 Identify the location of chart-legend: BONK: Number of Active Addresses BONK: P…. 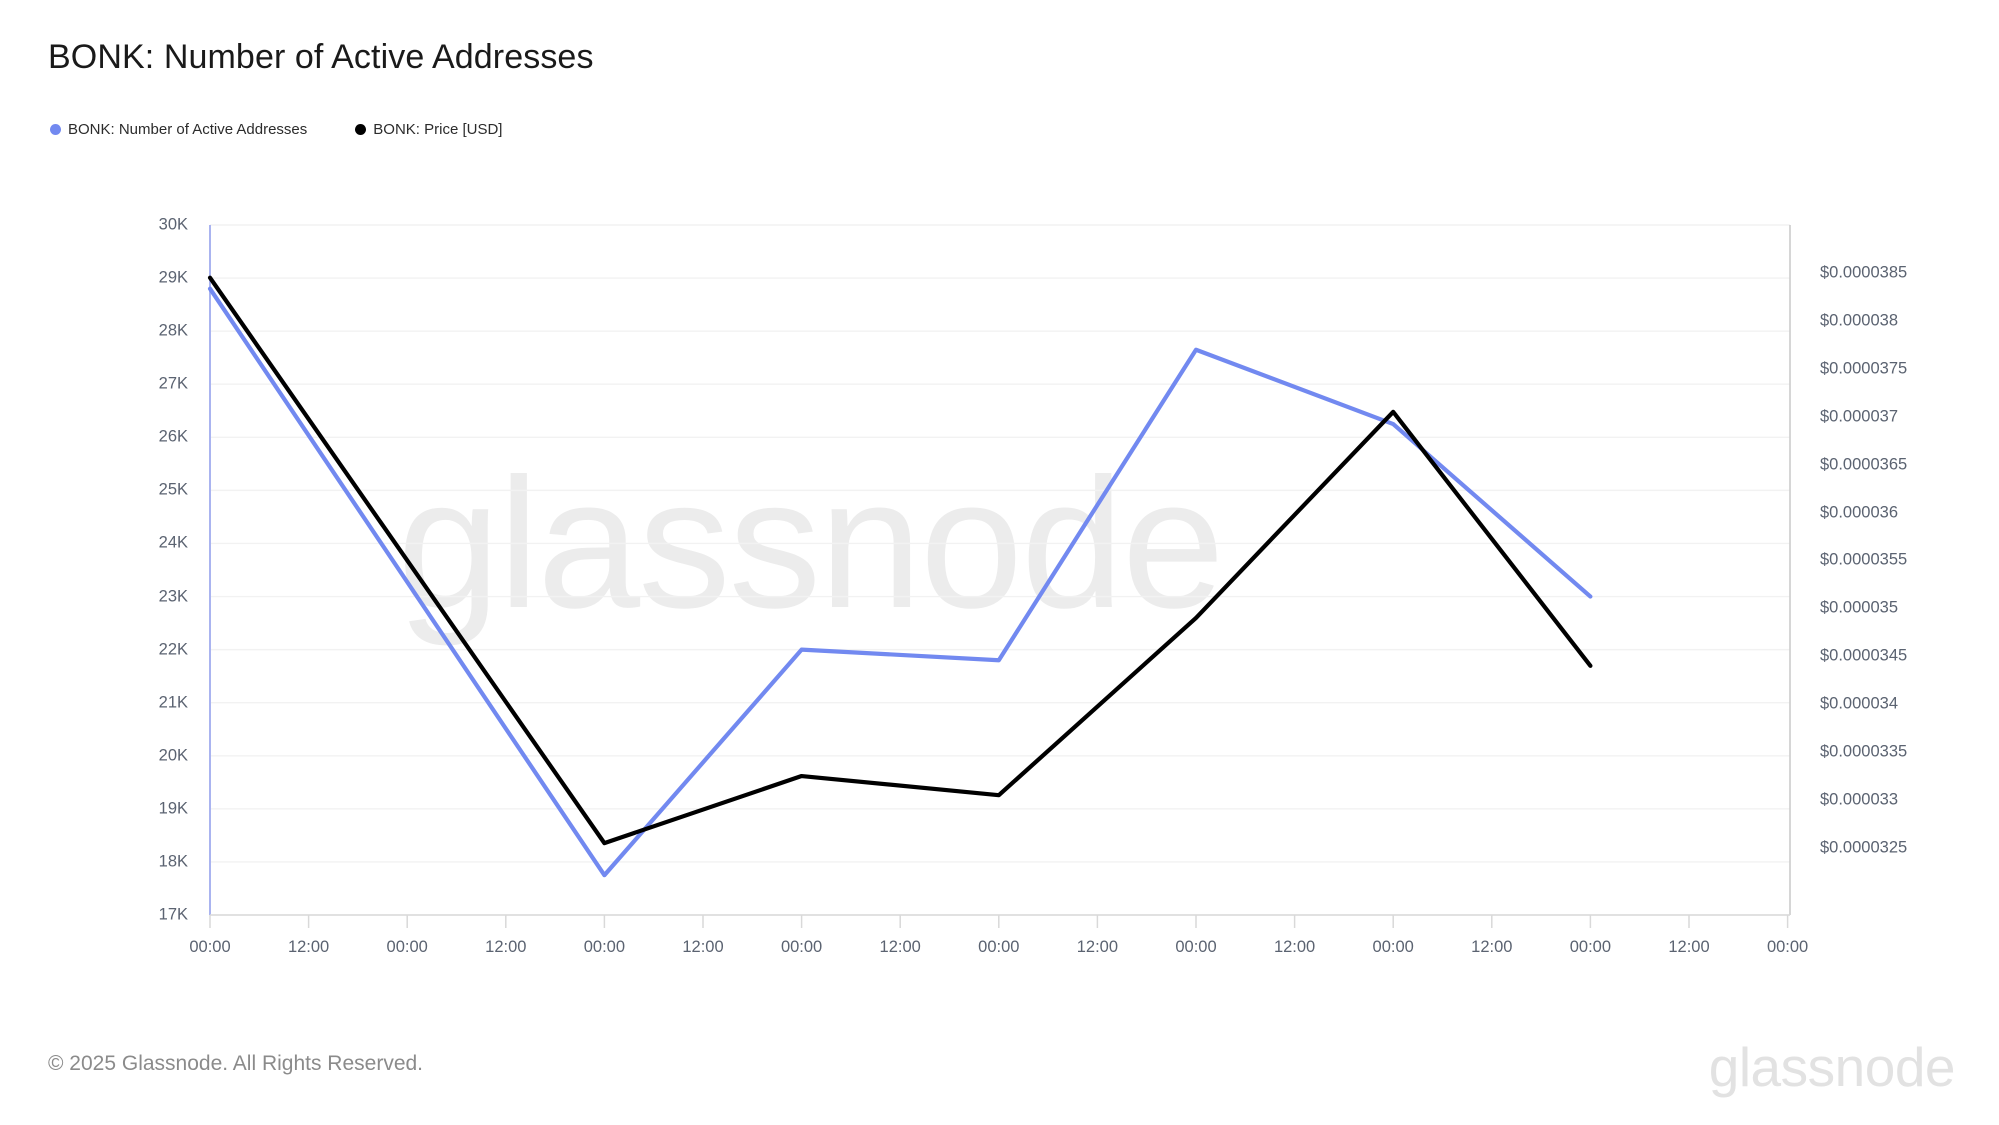
(300, 129).